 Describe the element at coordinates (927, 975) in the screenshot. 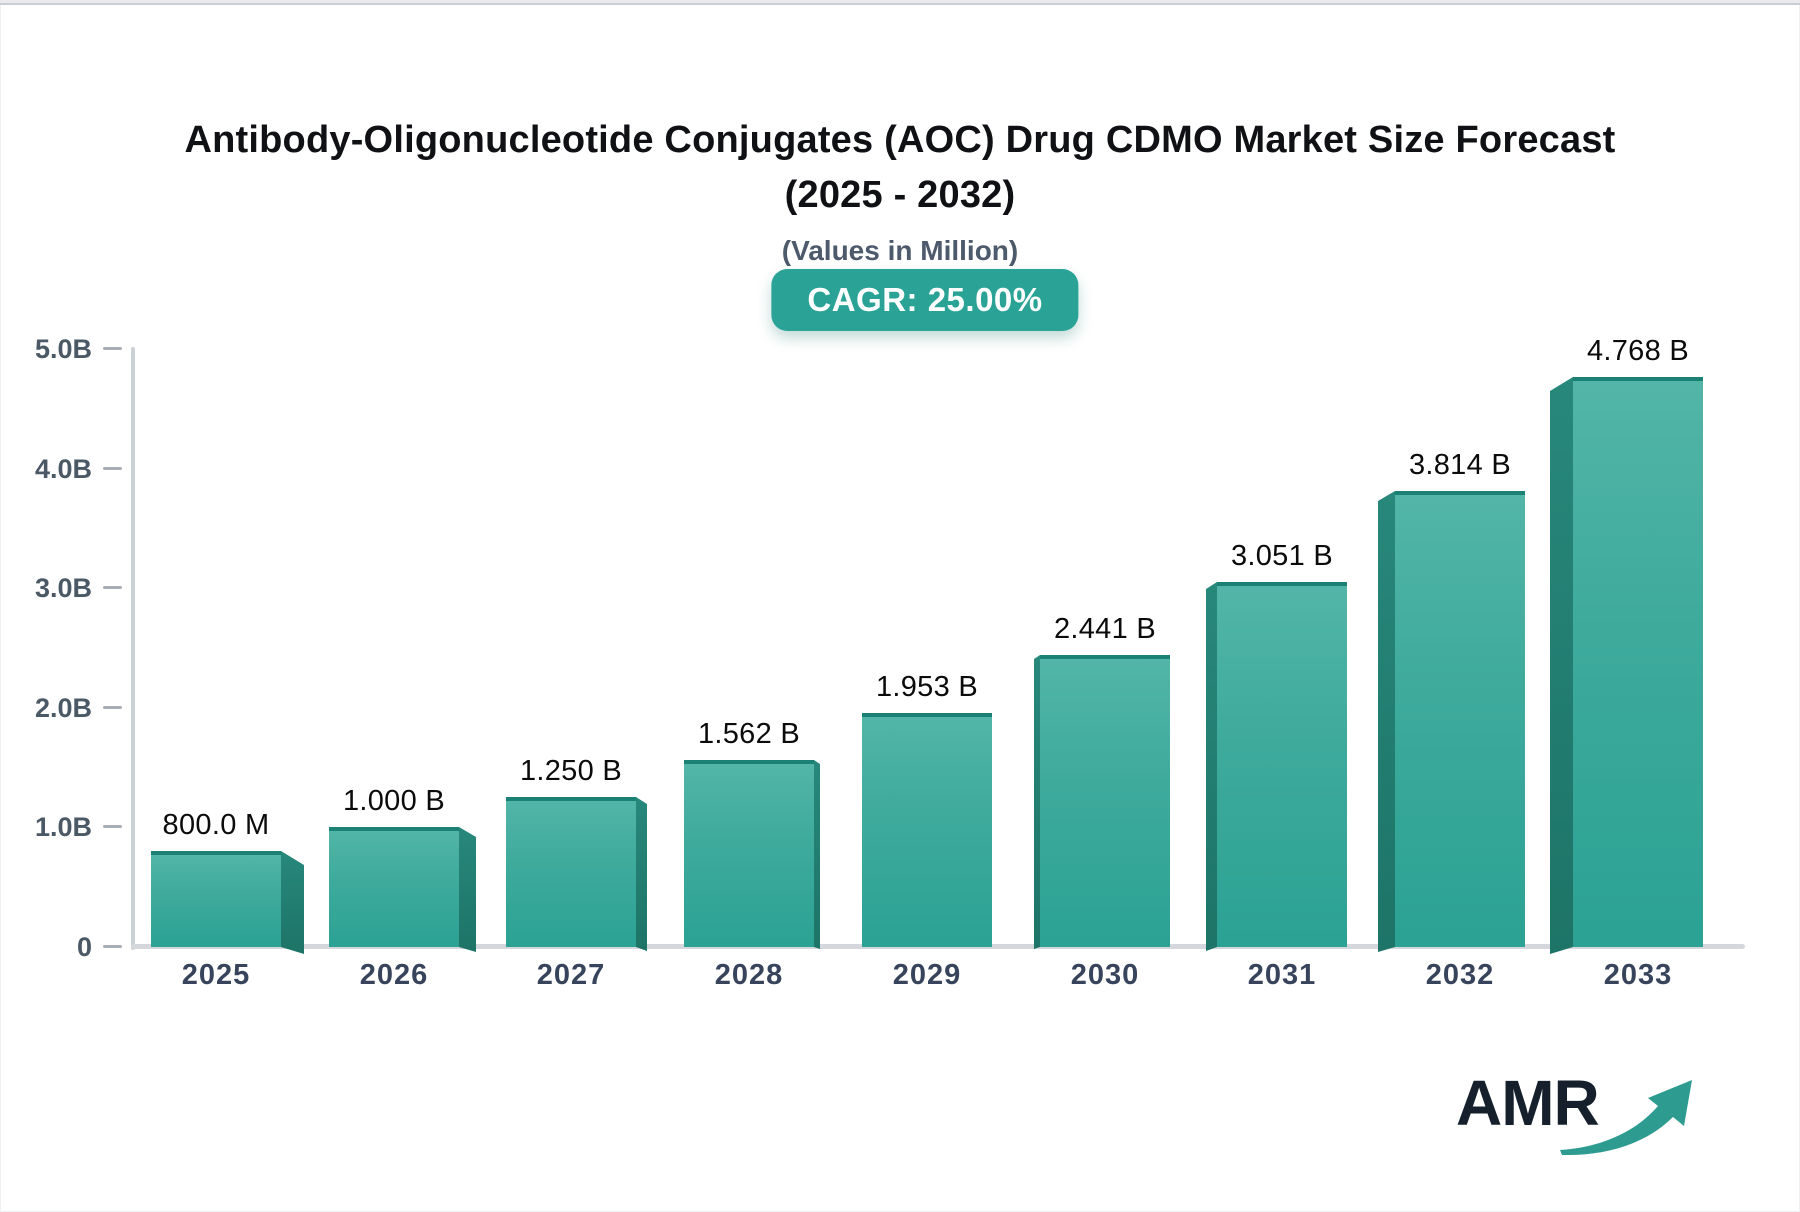

I see `x-axis-label-2029: 2029` at that location.